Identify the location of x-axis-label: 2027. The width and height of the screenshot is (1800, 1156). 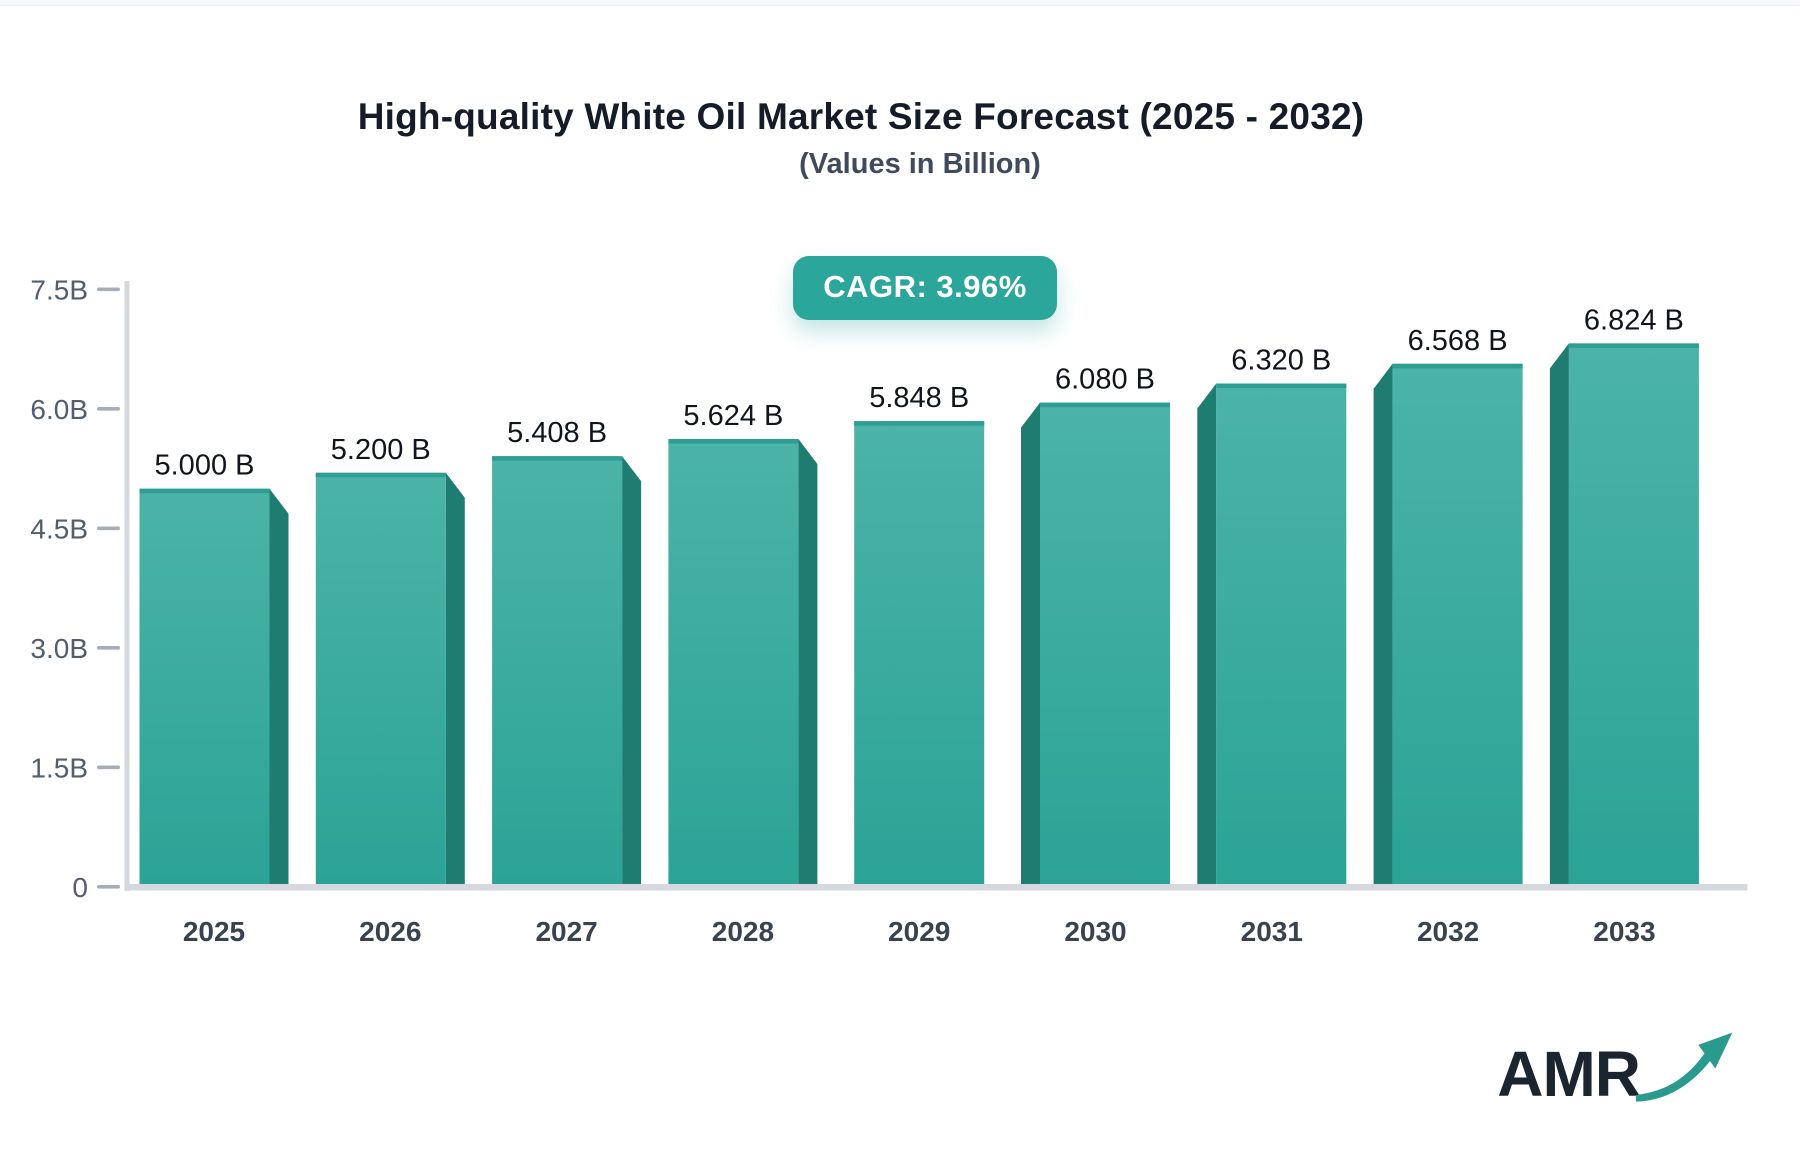
(566, 931).